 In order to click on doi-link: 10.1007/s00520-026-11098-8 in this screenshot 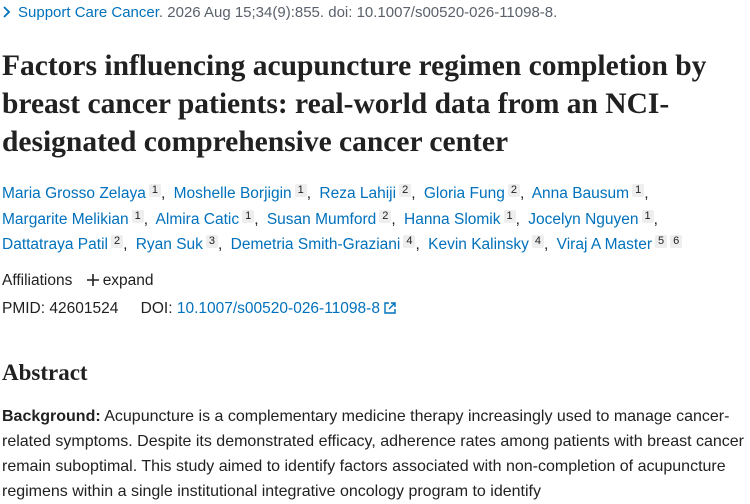, I will do `click(286, 308)`.